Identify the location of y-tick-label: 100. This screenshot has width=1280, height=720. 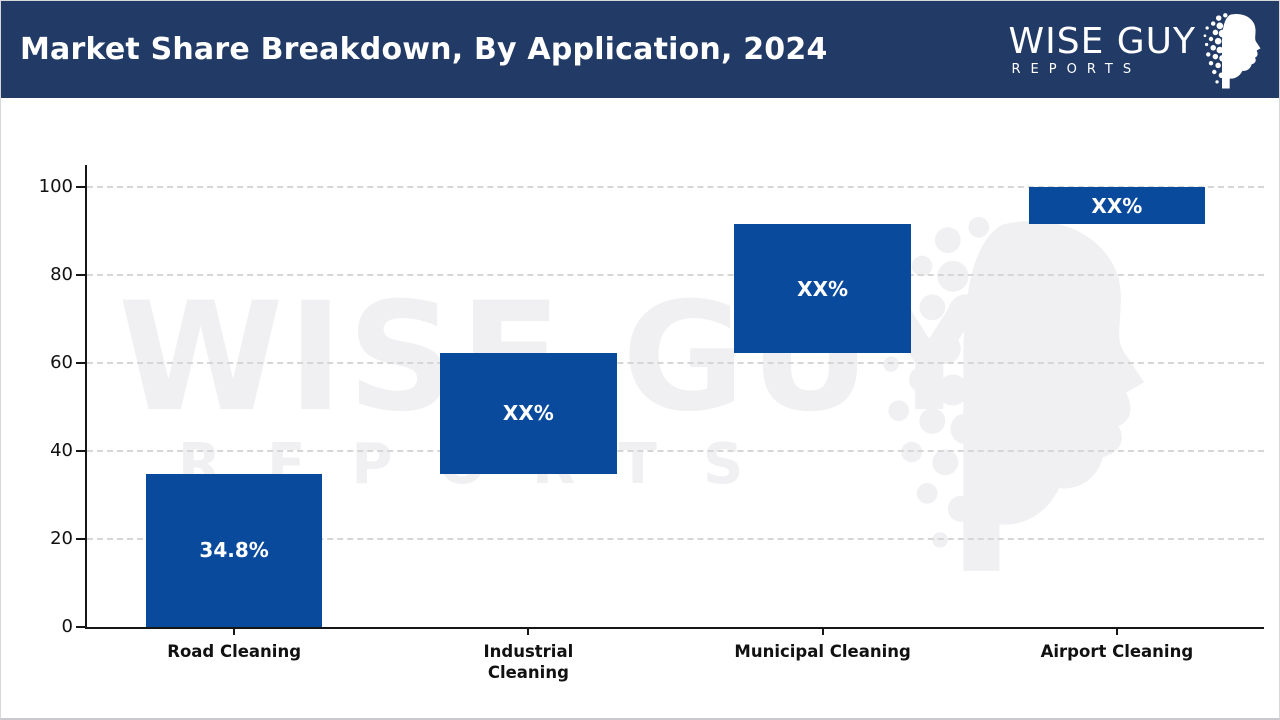
(55, 186).